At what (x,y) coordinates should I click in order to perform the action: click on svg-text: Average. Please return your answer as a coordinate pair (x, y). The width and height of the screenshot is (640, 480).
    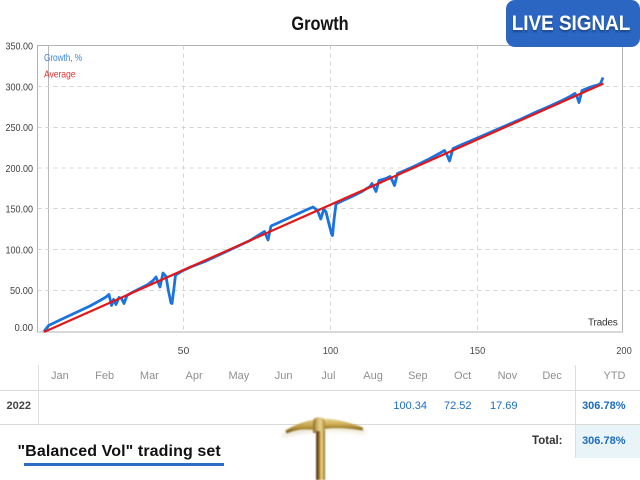
    Looking at the image, I should click on (60, 75).